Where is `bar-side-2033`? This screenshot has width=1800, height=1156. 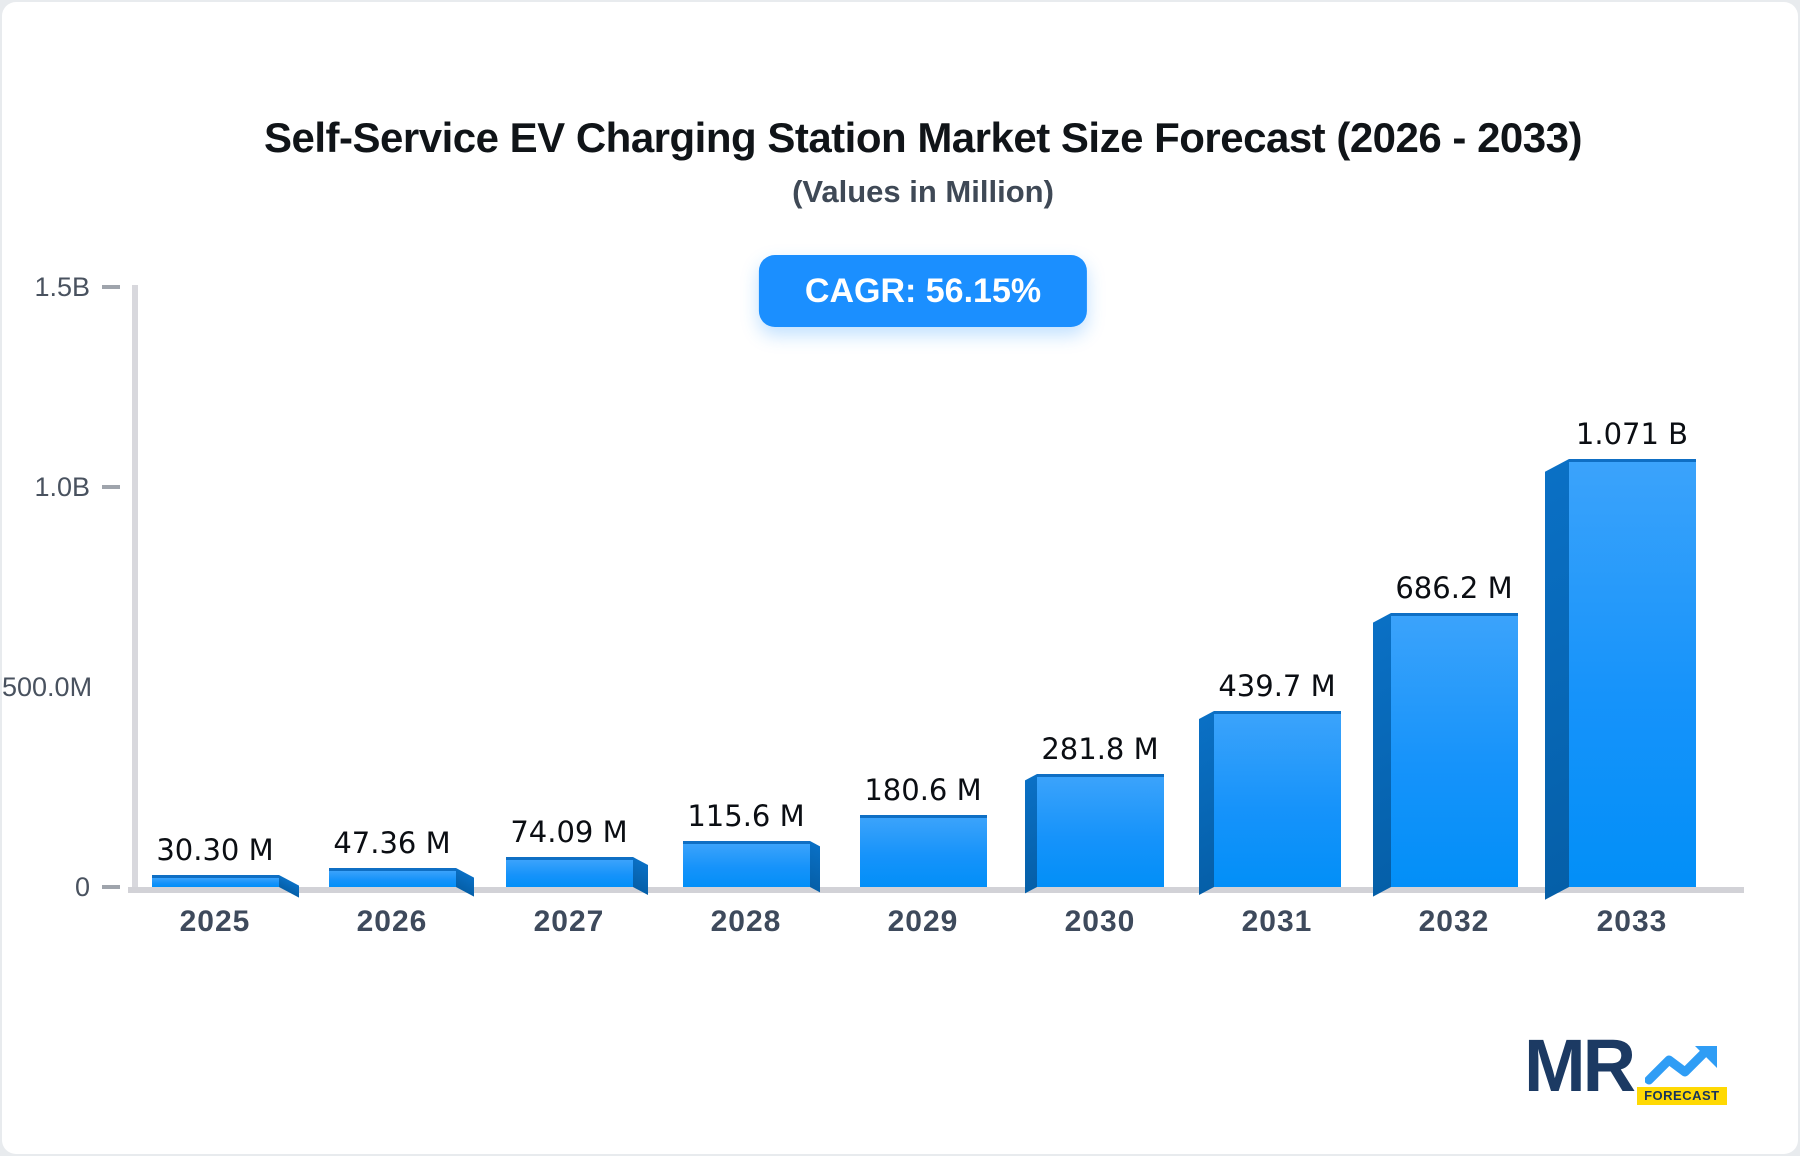 bar-side-2033 is located at coordinates (1556, 679).